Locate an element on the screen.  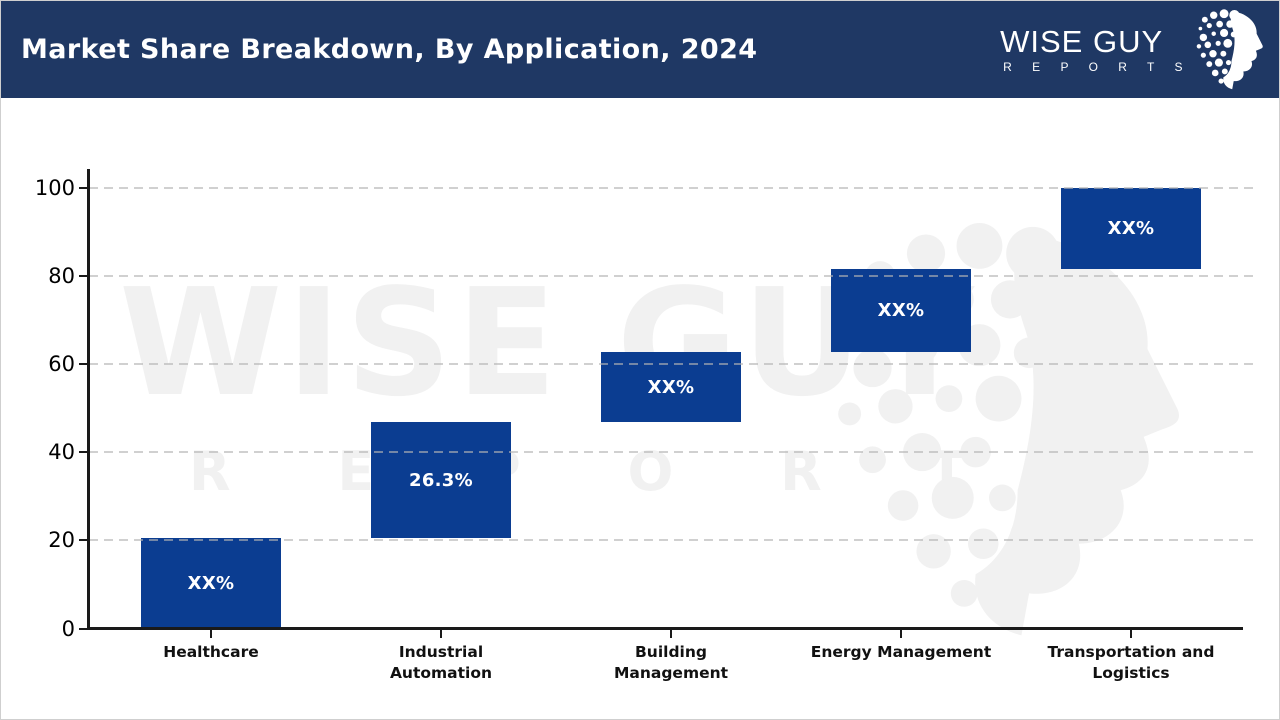
bar-transportation-and-logistics: XX% is located at coordinates (1131, 228).